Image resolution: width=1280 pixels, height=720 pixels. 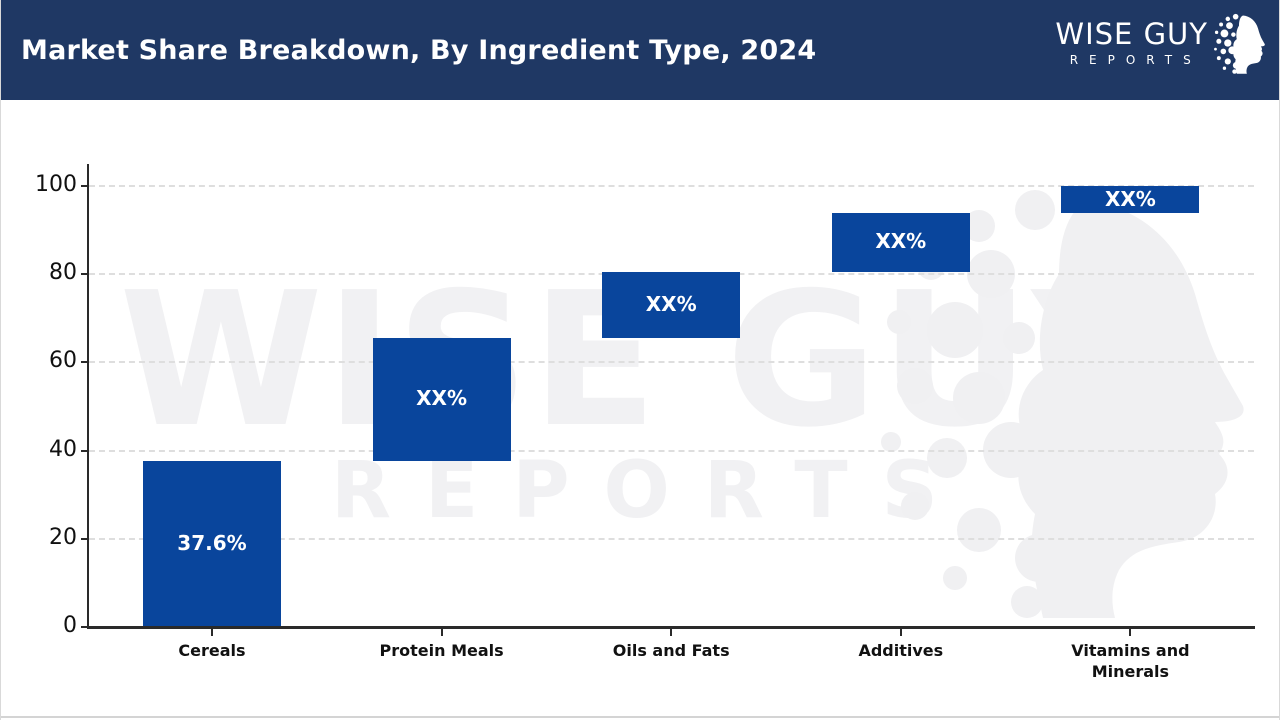 What do you see at coordinates (88, 396) in the screenshot?
I see `y-axis-line` at bounding box center [88, 396].